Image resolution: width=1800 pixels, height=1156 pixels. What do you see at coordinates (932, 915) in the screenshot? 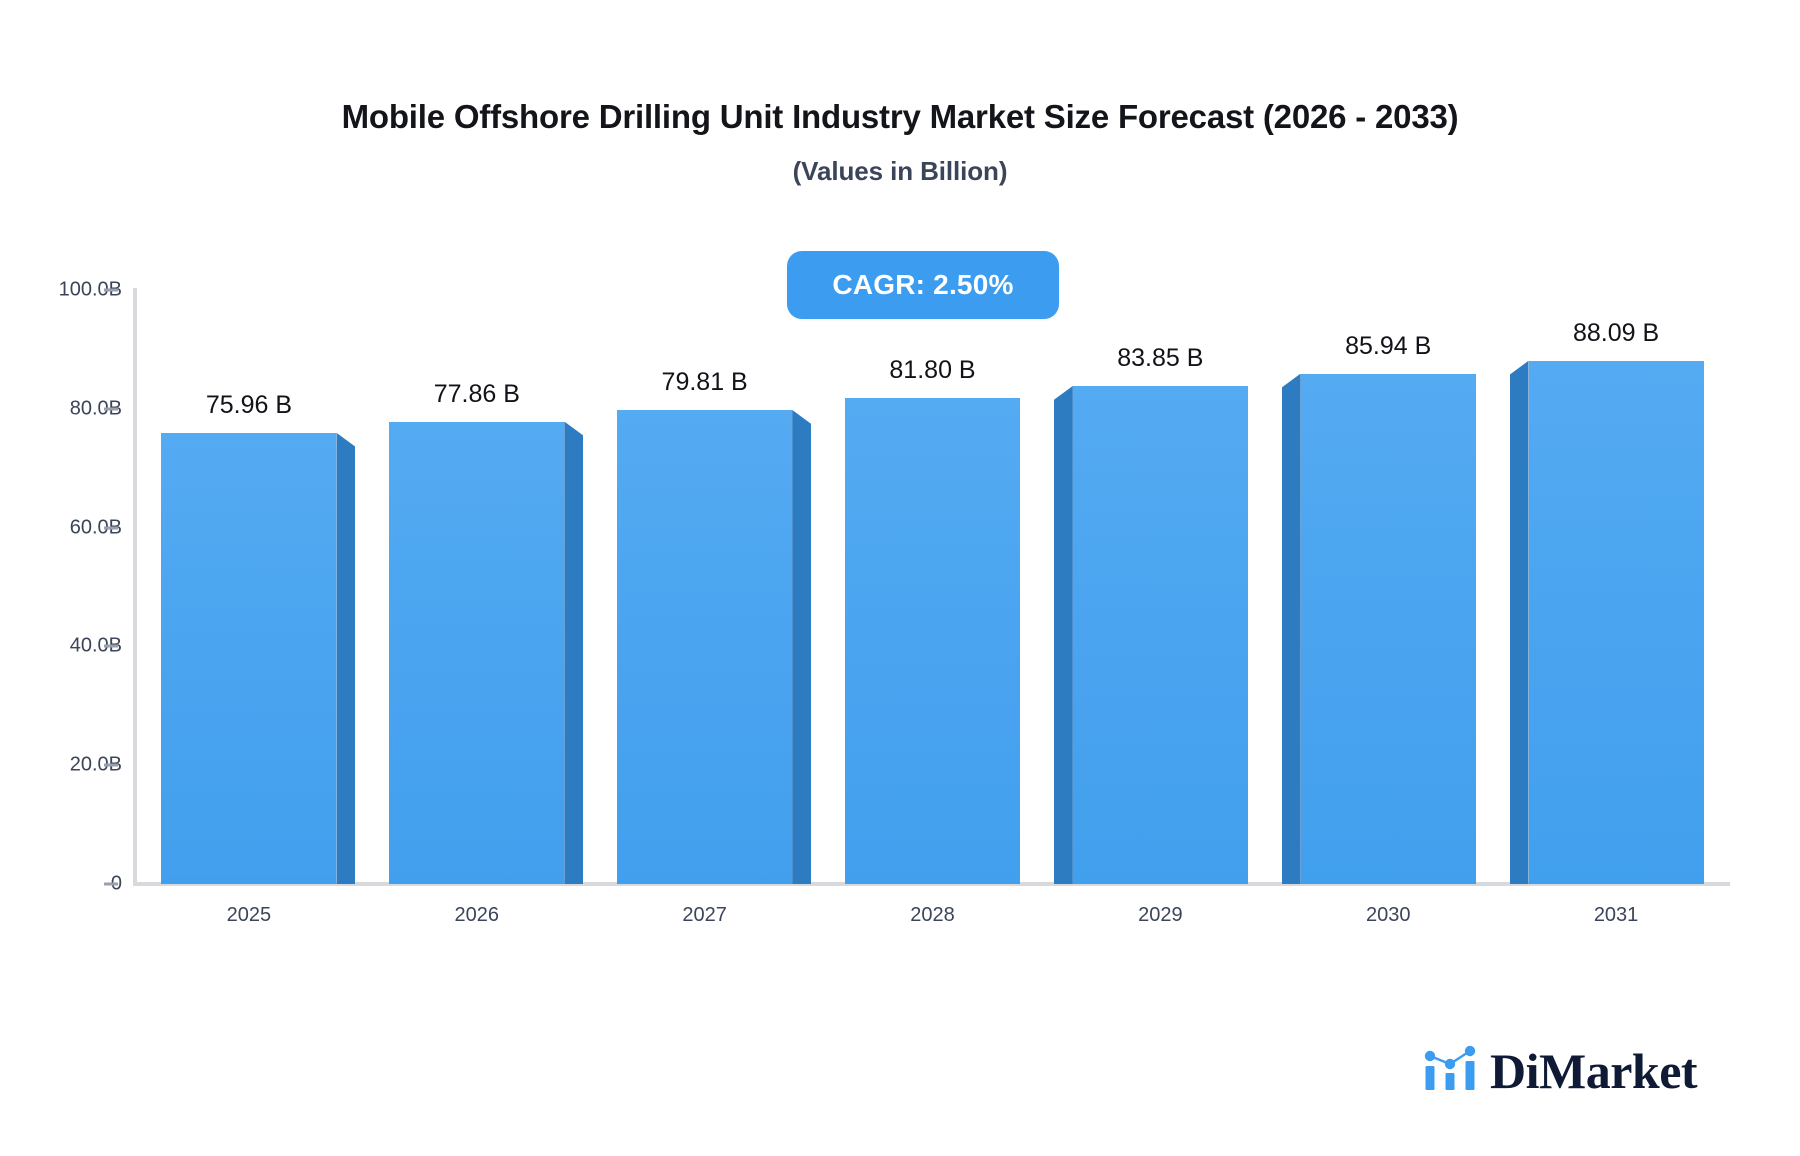
I see `x-axis-tick-2028: 2028` at bounding box center [932, 915].